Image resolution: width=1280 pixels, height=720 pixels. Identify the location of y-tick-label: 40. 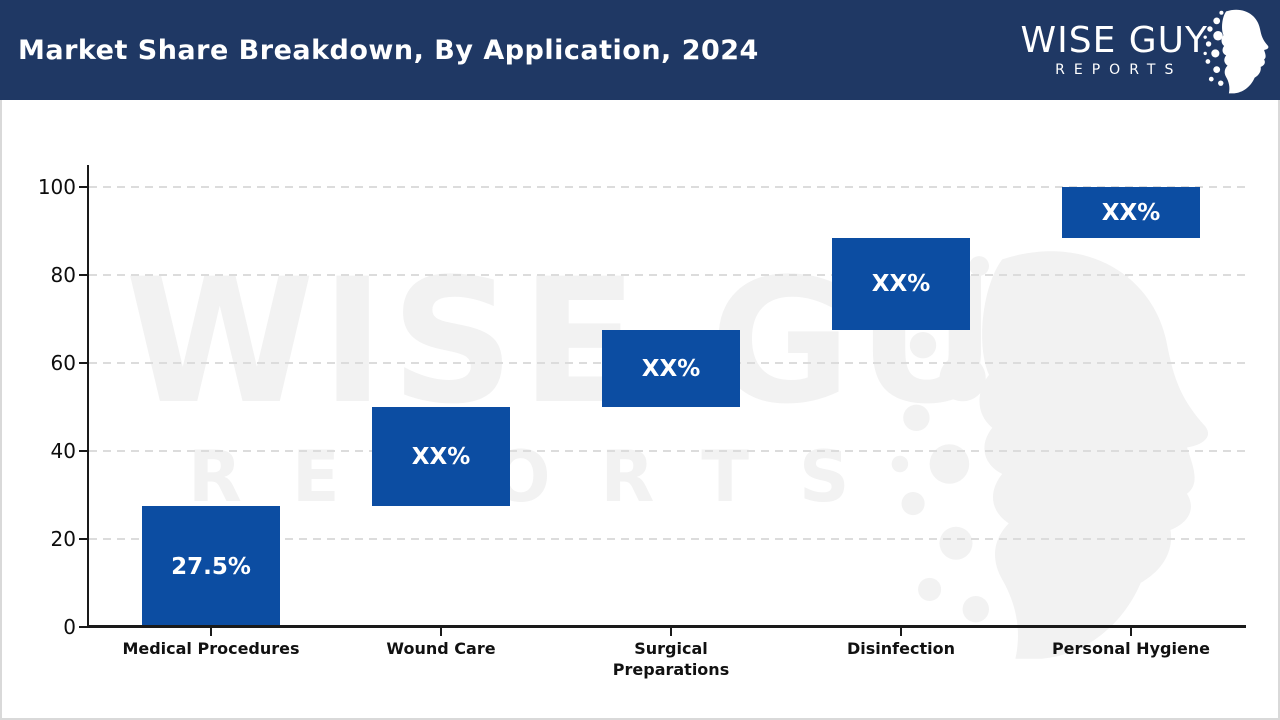
(63, 451).